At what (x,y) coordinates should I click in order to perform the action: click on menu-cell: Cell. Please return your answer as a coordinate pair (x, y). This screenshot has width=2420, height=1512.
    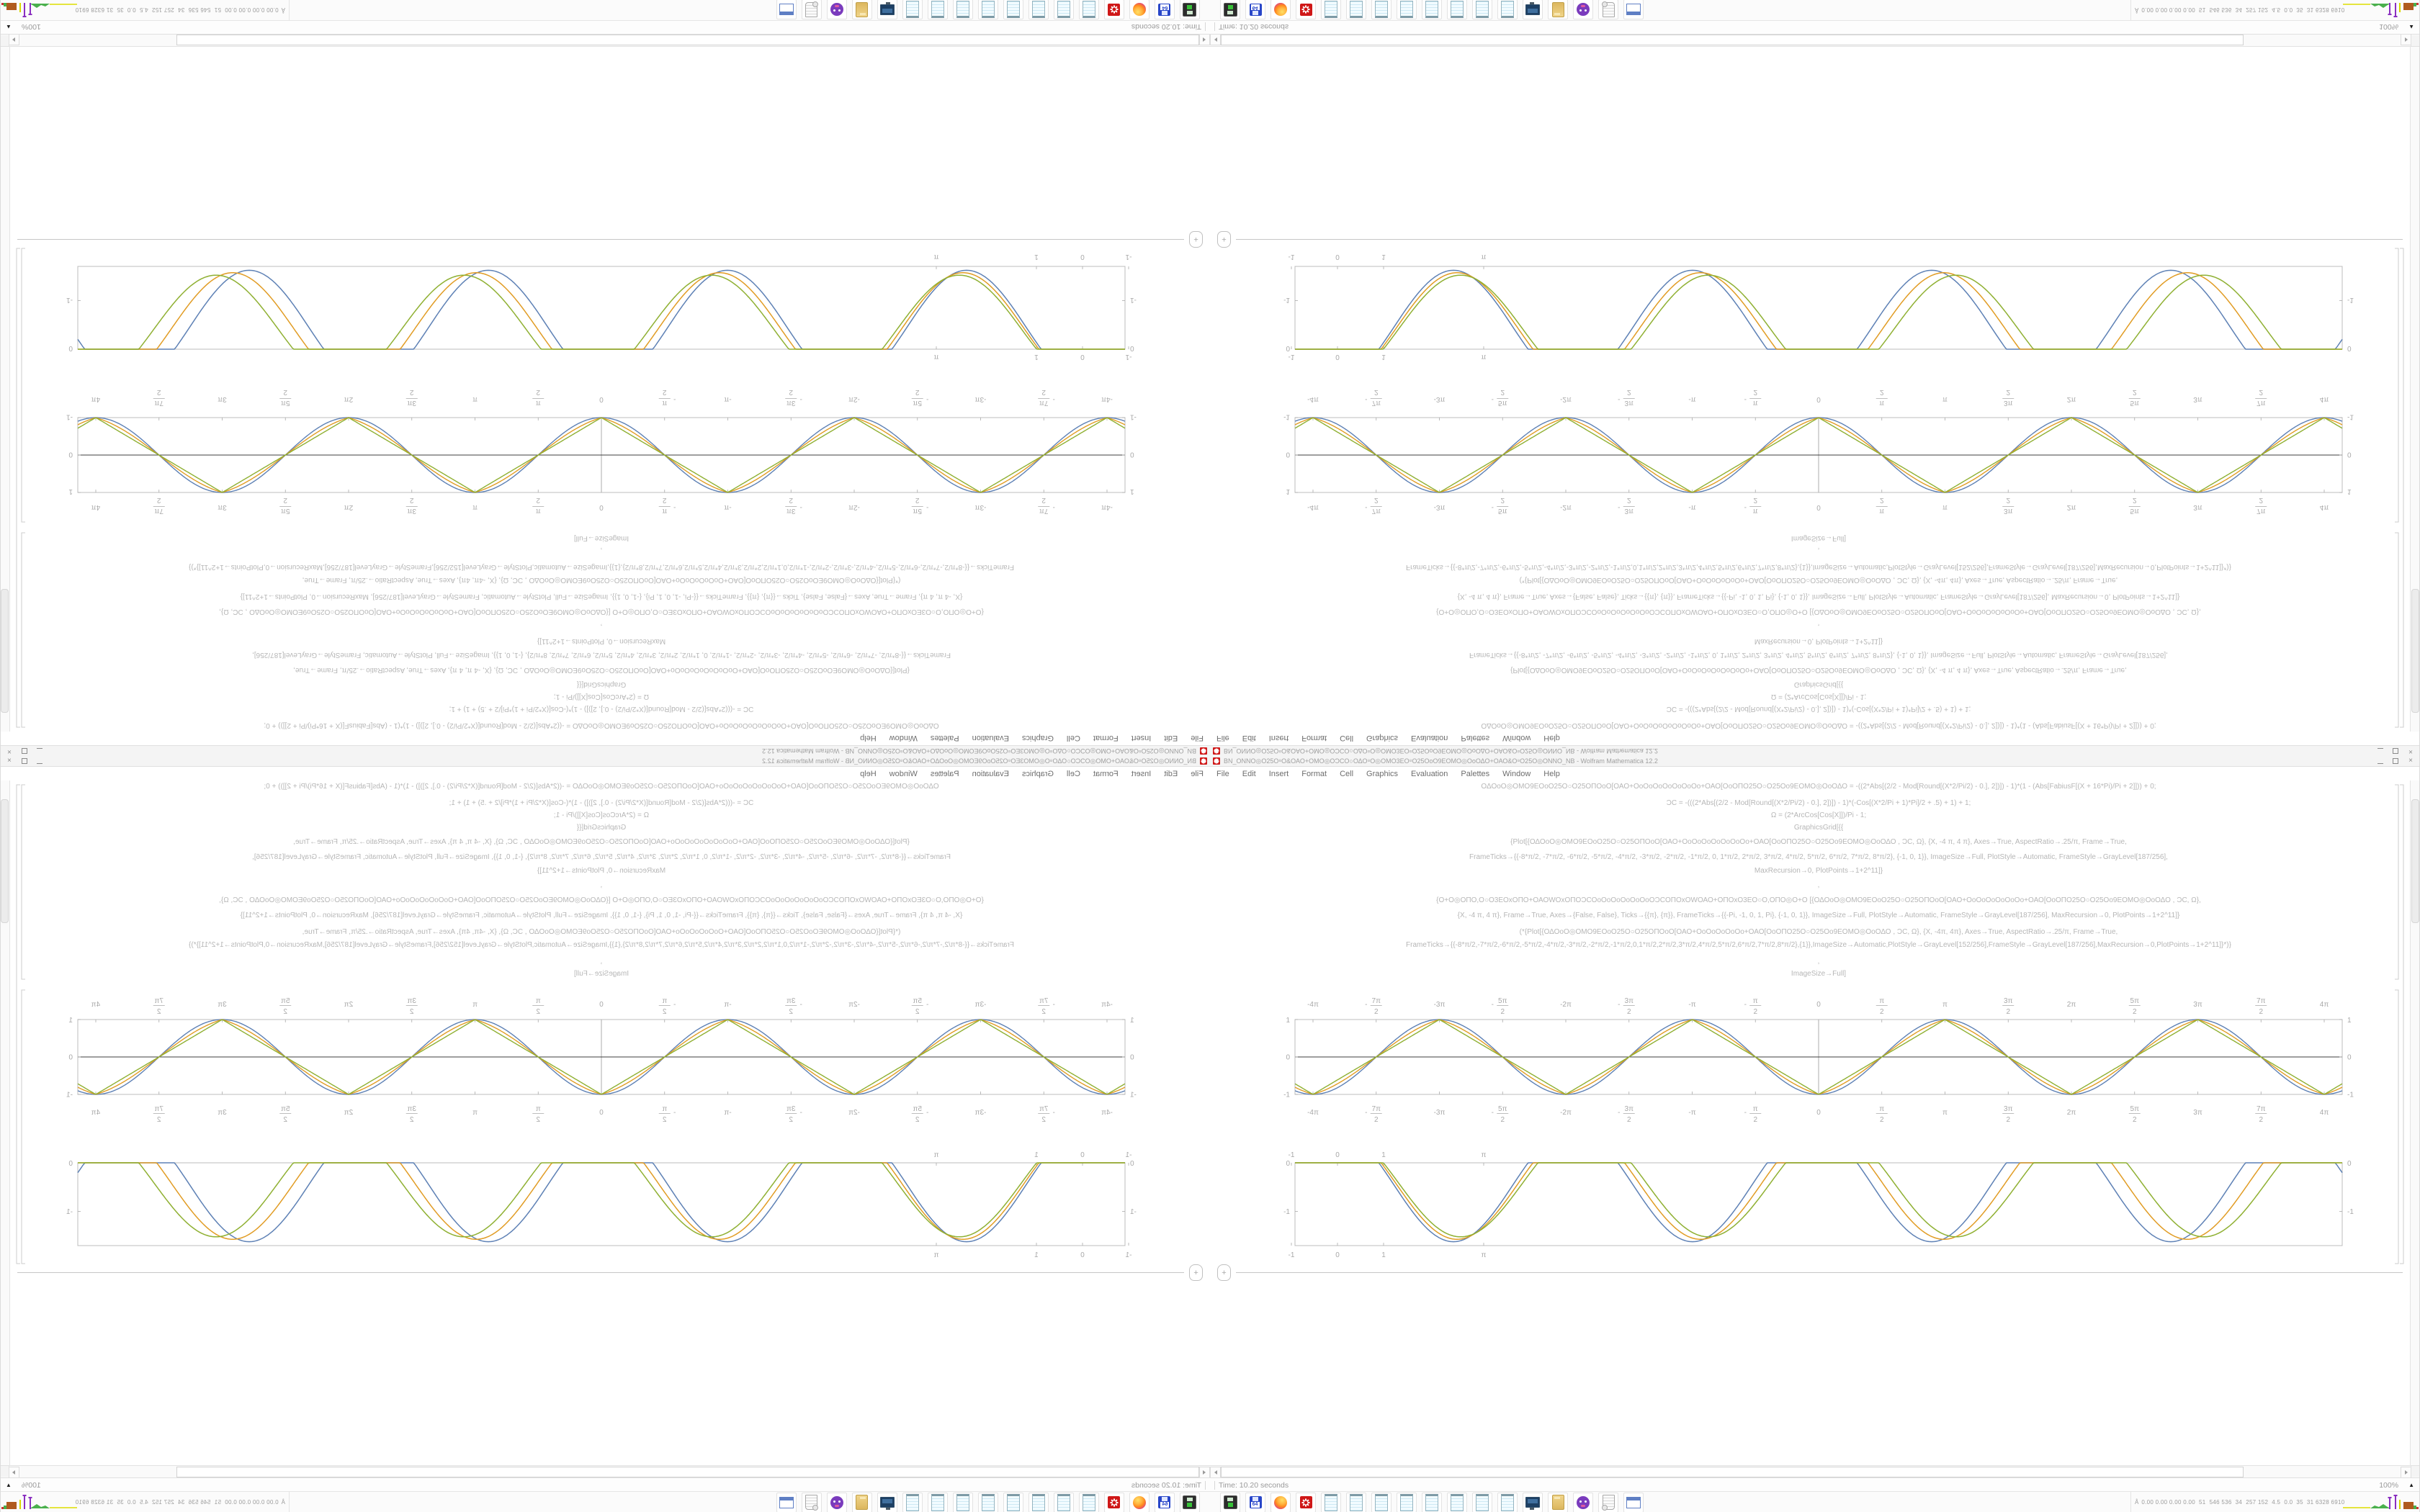
    Looking at the image, I should click on (1347, 773).